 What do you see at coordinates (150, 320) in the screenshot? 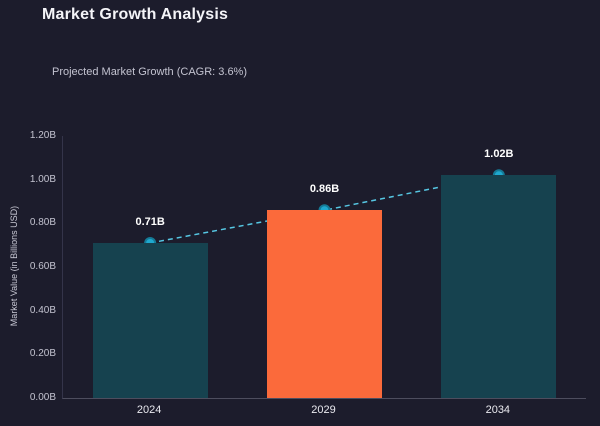
I see `bar-2024` at bounding box center [150, 320].